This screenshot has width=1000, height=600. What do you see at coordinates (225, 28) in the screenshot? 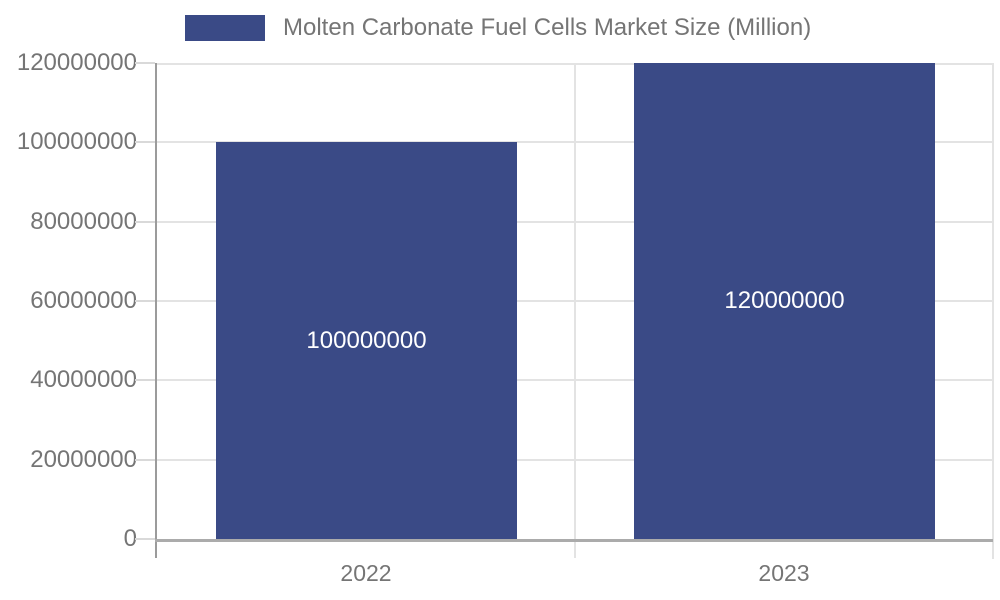
I see `legend-swatch` at bounding box center [225, 28].